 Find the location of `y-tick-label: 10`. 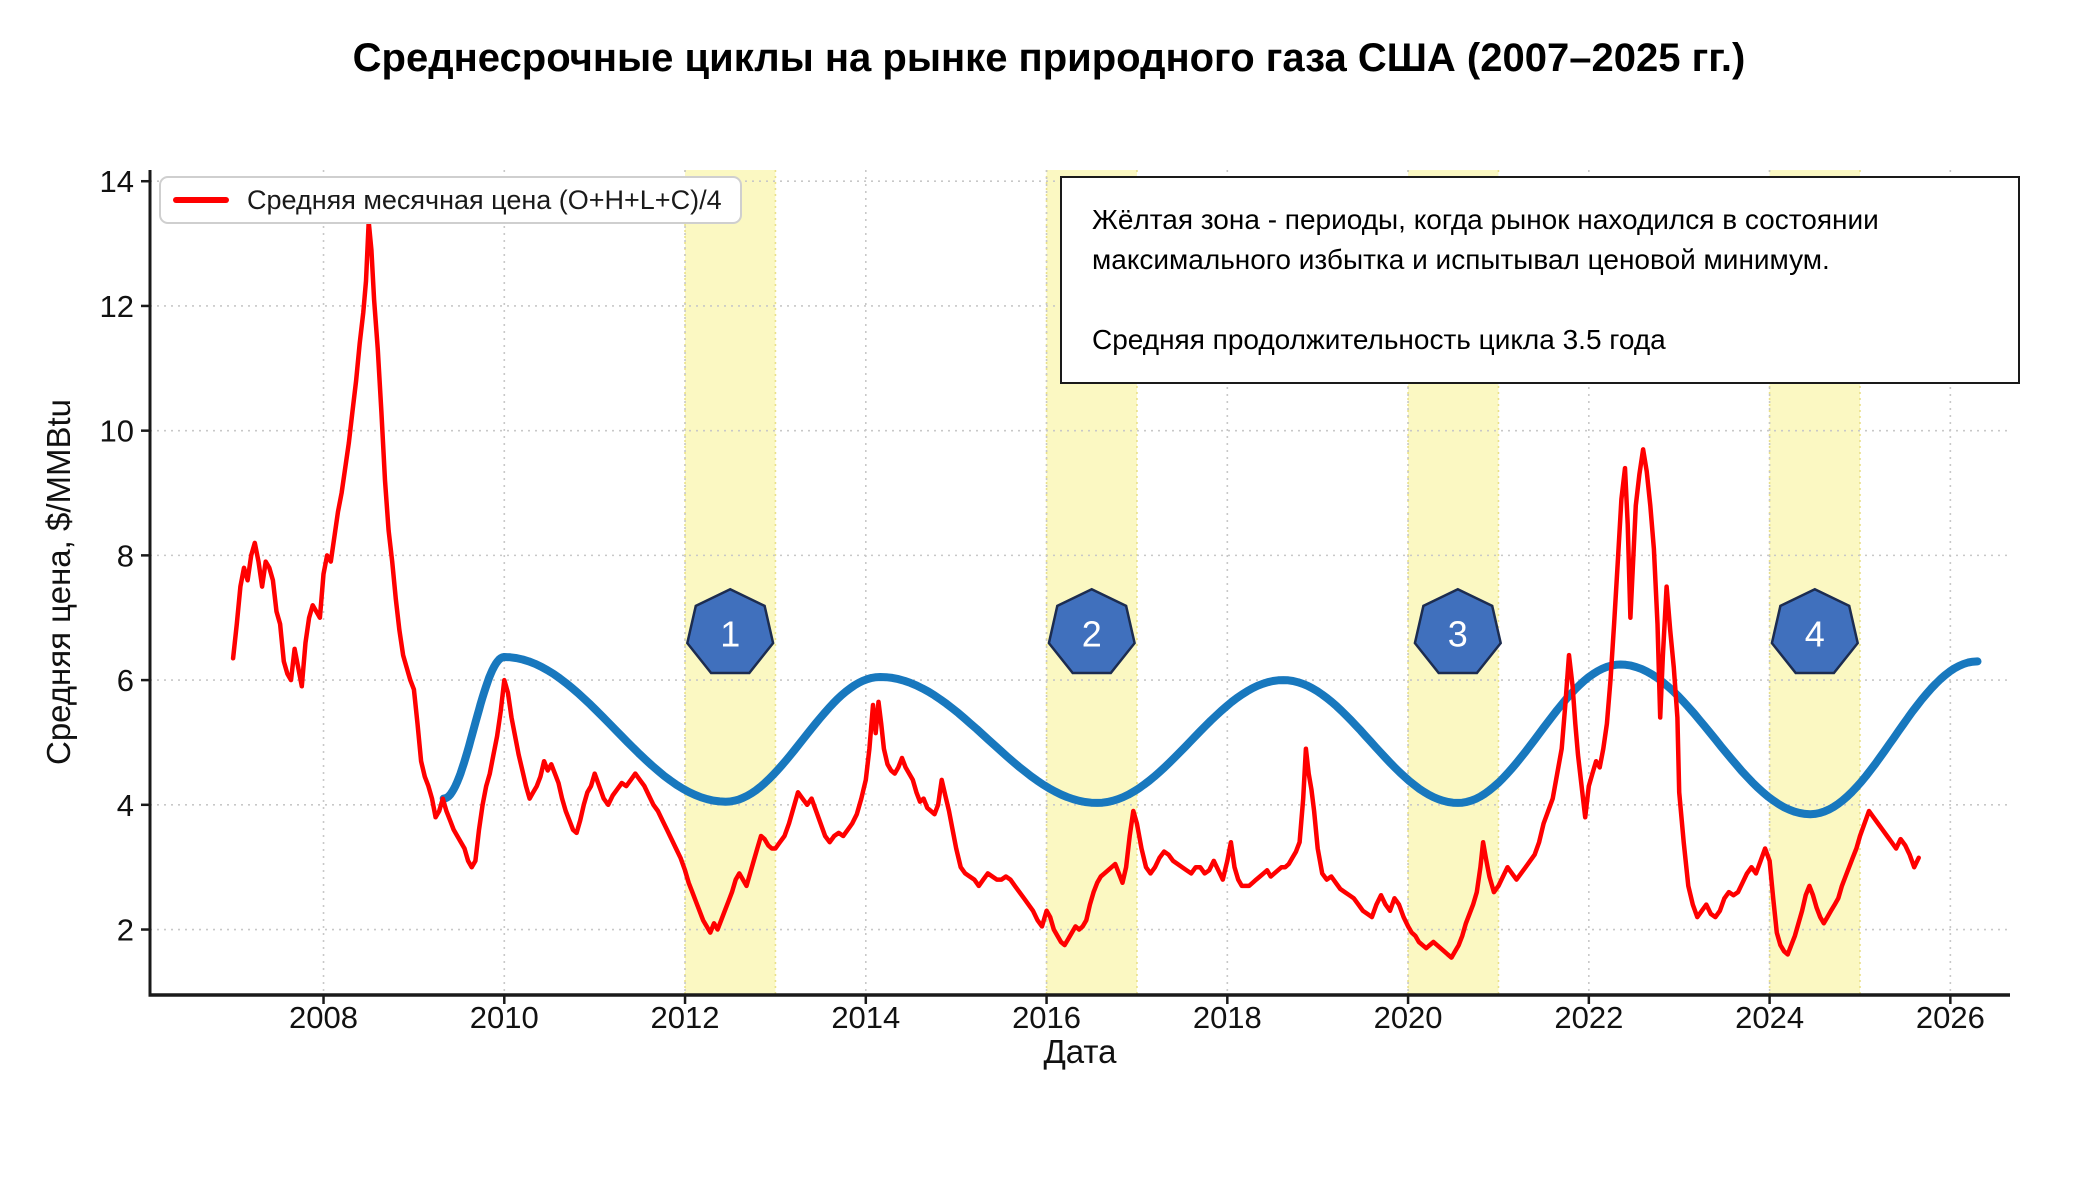

y-tick-label: 10 is located at coordinates (117, 431).